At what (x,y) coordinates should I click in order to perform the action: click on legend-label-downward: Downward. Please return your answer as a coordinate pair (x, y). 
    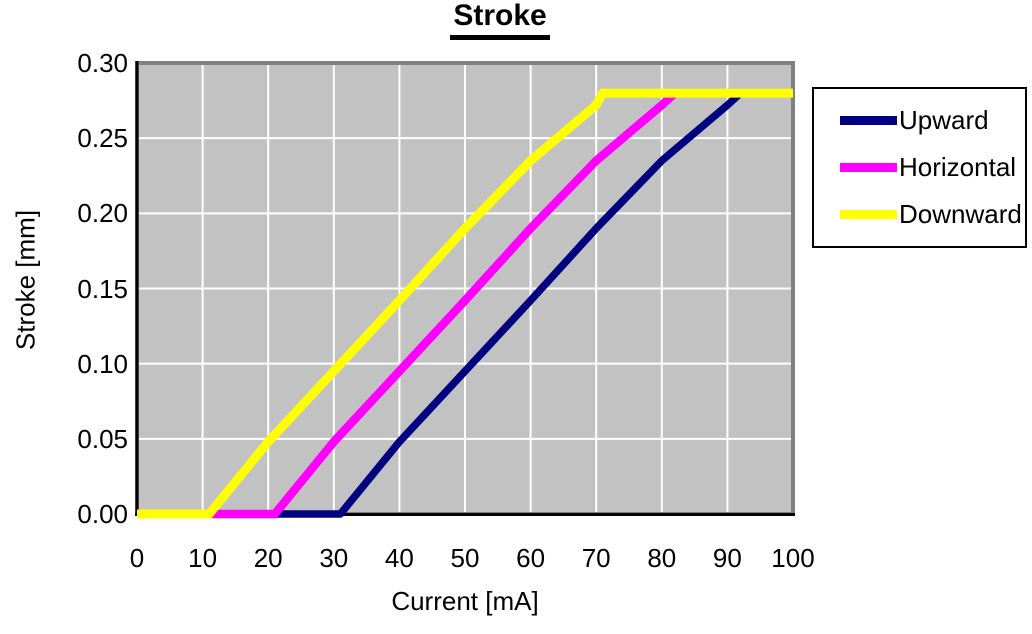
    Looking at the image, I should click on (960, 214).